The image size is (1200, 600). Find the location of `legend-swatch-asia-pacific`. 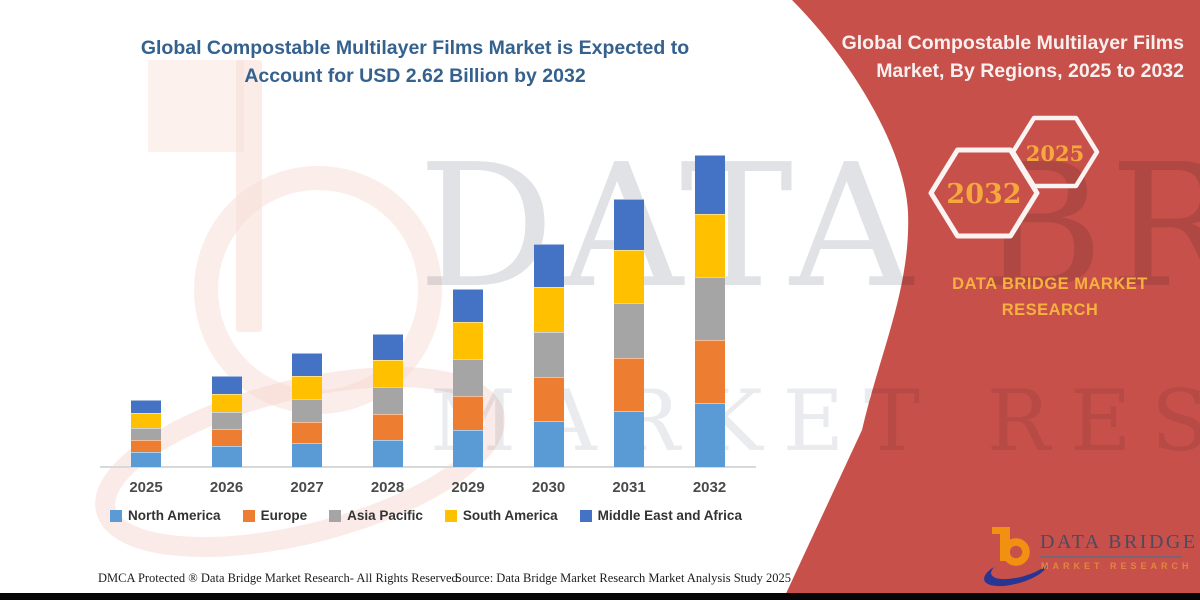

legend-swatch-asia-pacific is located at coordinates (335, 515).